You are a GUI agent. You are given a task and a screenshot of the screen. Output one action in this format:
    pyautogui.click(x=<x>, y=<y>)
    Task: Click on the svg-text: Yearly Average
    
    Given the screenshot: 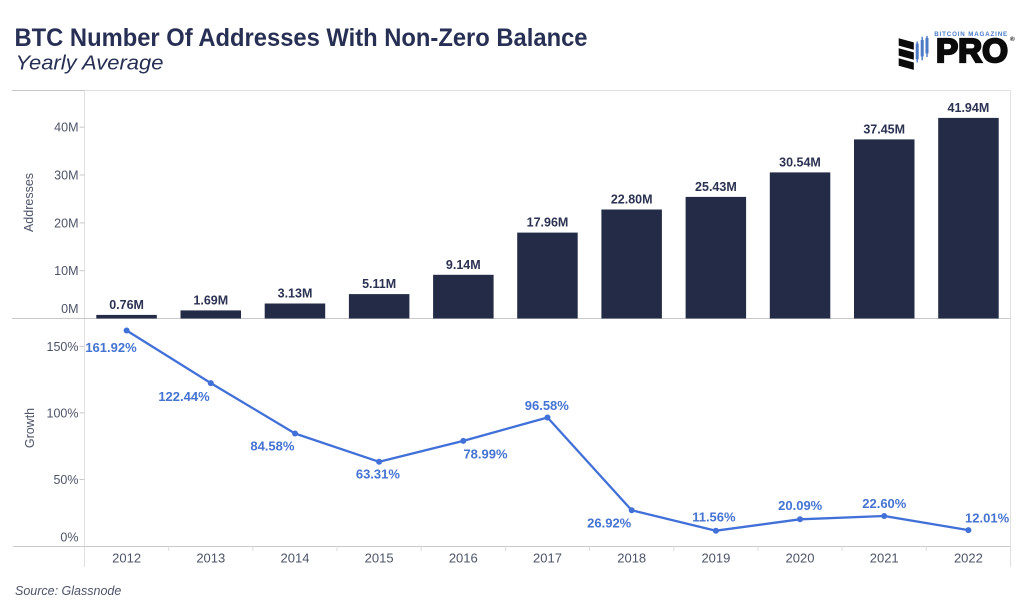 What is the action you would take?
    pyautogui.click(x=90, y=64)
    